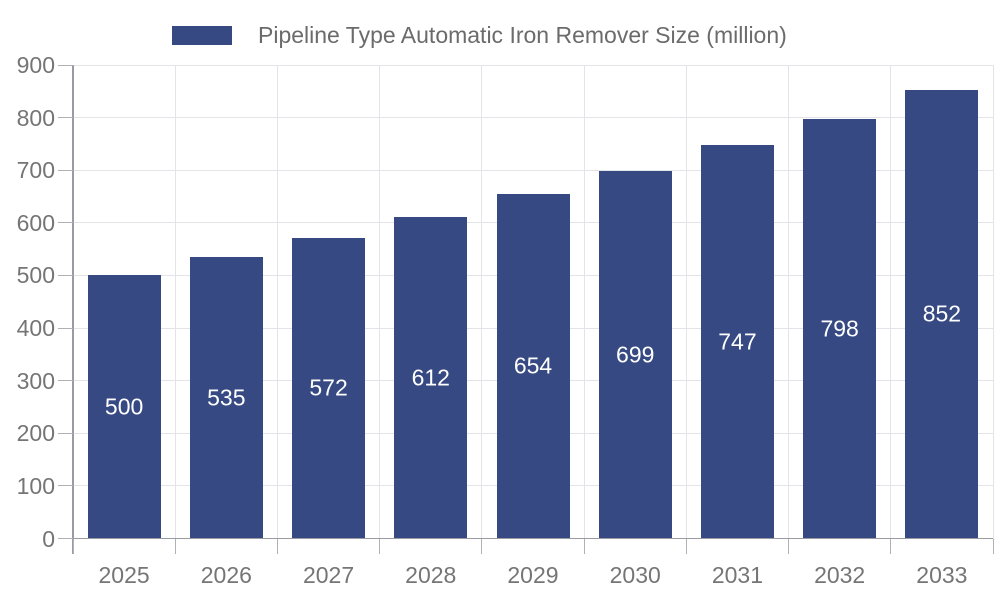  Describe the element at coordinates (124, 574) in the screenshot. I see `x-axis-label: 2025` at that location.